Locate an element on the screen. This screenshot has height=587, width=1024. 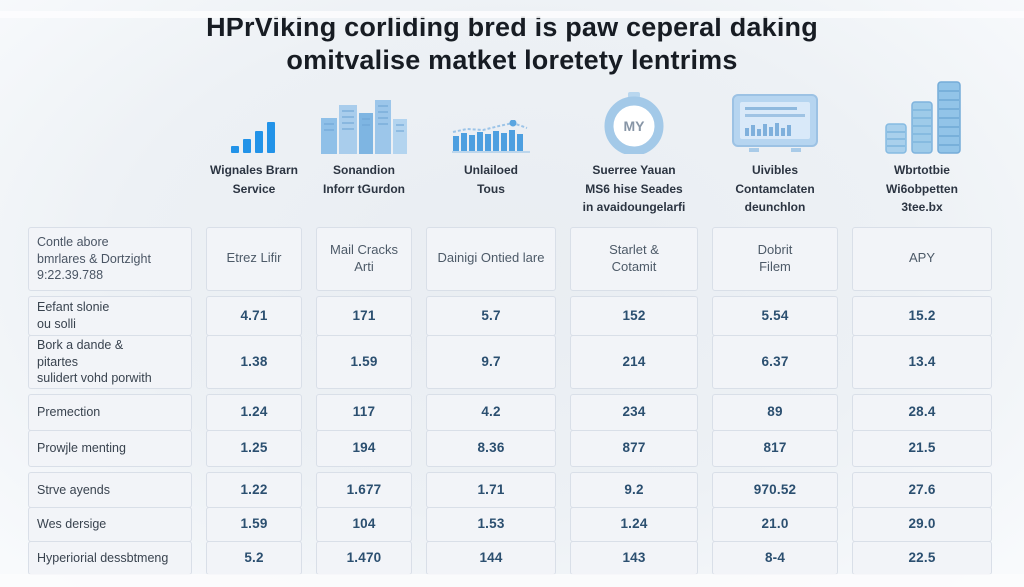
header-cell: APY is located at coordinates (922, 258).